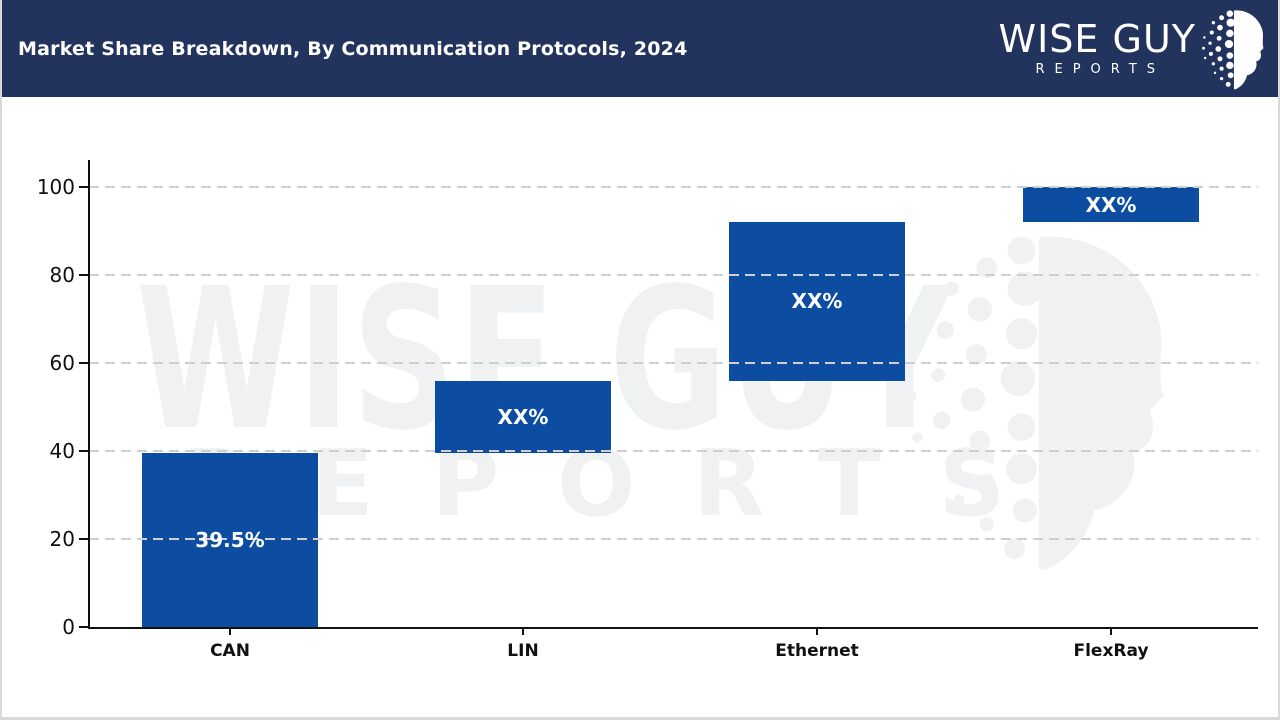  I want to click on y-tick-label: 60, so click(62, 363).